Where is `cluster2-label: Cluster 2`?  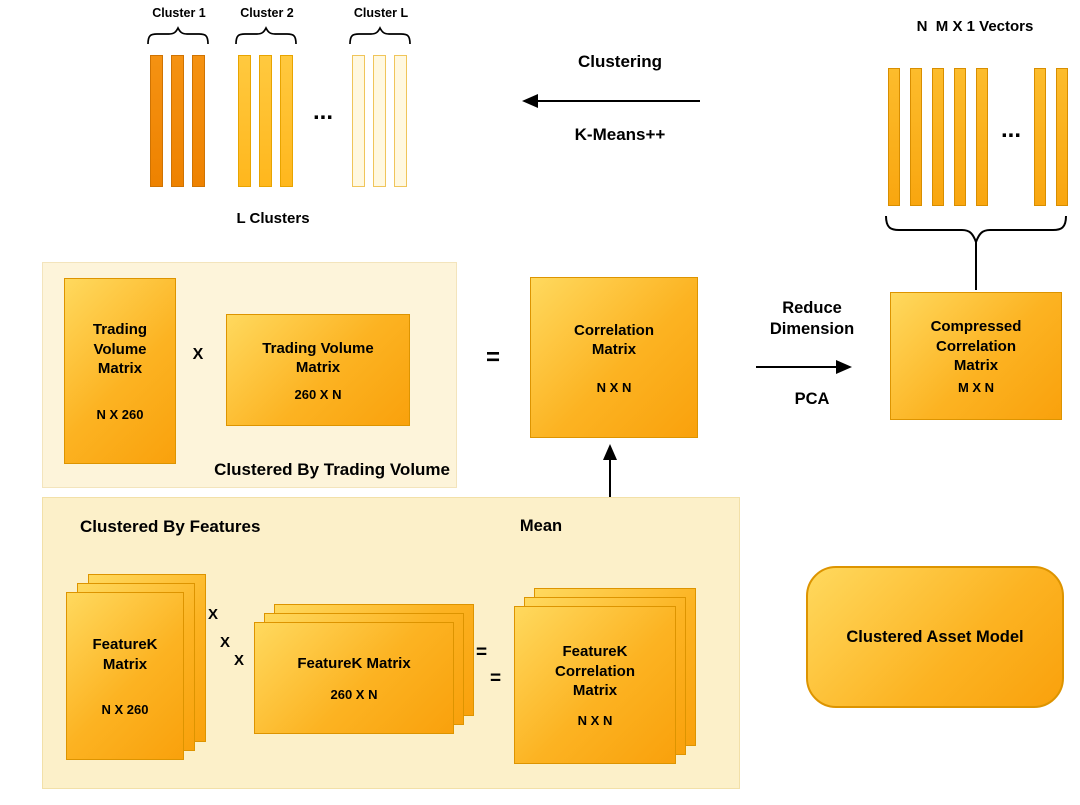 cluster2-label: Cluster 2 is located at coordinates (267, 13).